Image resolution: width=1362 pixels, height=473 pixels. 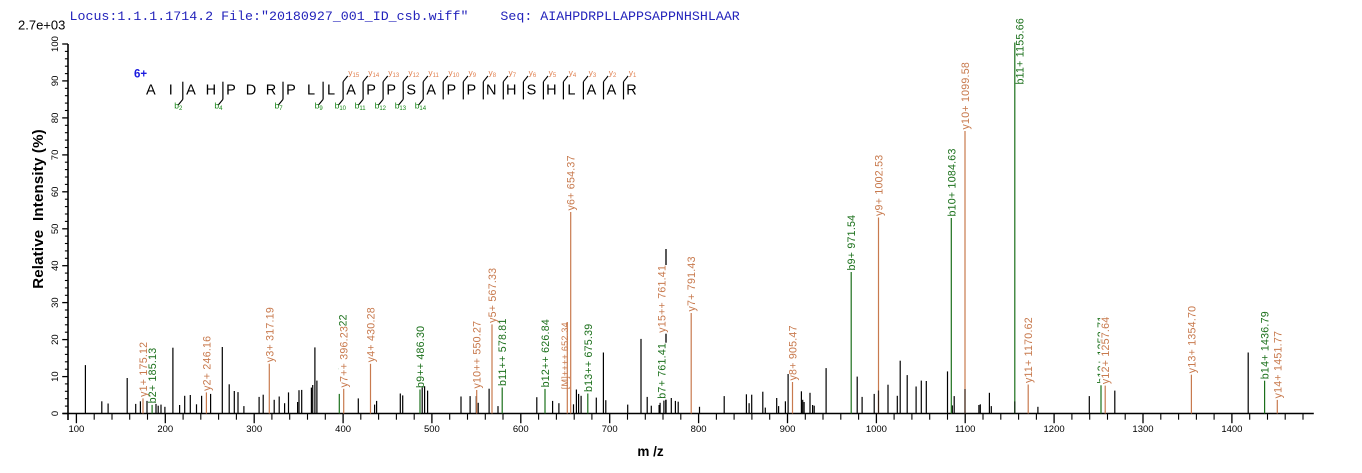 I want to click on svg-text: y5+ 567.33, so click(x=493, y=295).